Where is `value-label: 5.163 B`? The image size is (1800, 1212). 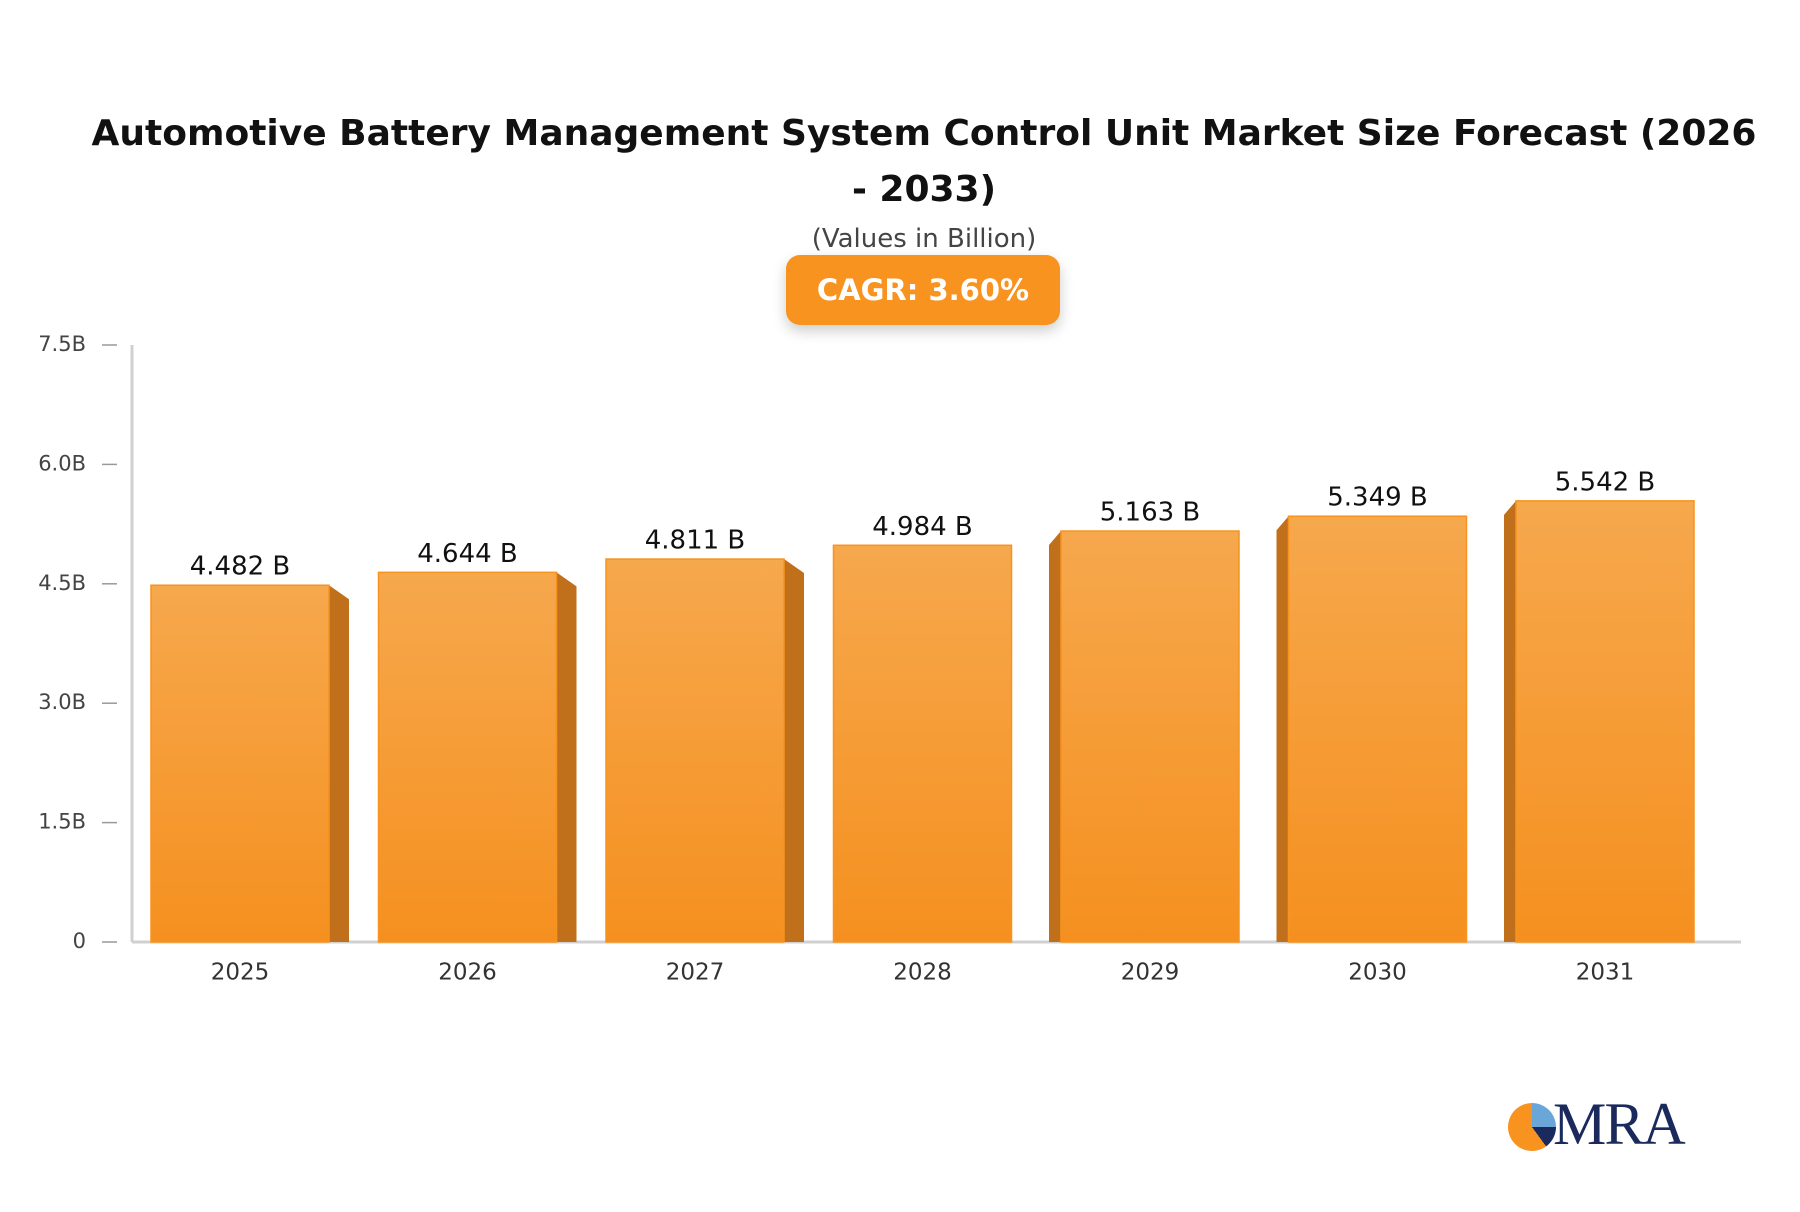
value-label: 5.163 B is located at coordinates (1150, 513).